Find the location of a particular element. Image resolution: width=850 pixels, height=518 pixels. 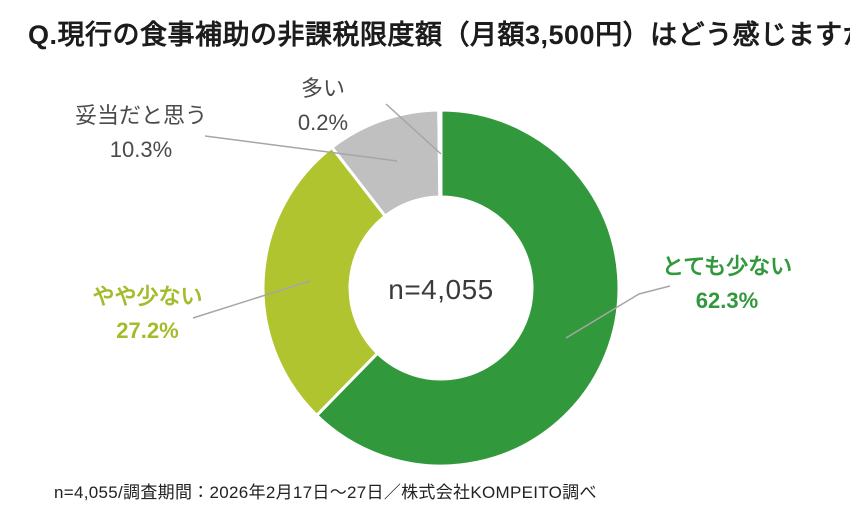

leader-line-ooi is located at coordinates (413, 129).